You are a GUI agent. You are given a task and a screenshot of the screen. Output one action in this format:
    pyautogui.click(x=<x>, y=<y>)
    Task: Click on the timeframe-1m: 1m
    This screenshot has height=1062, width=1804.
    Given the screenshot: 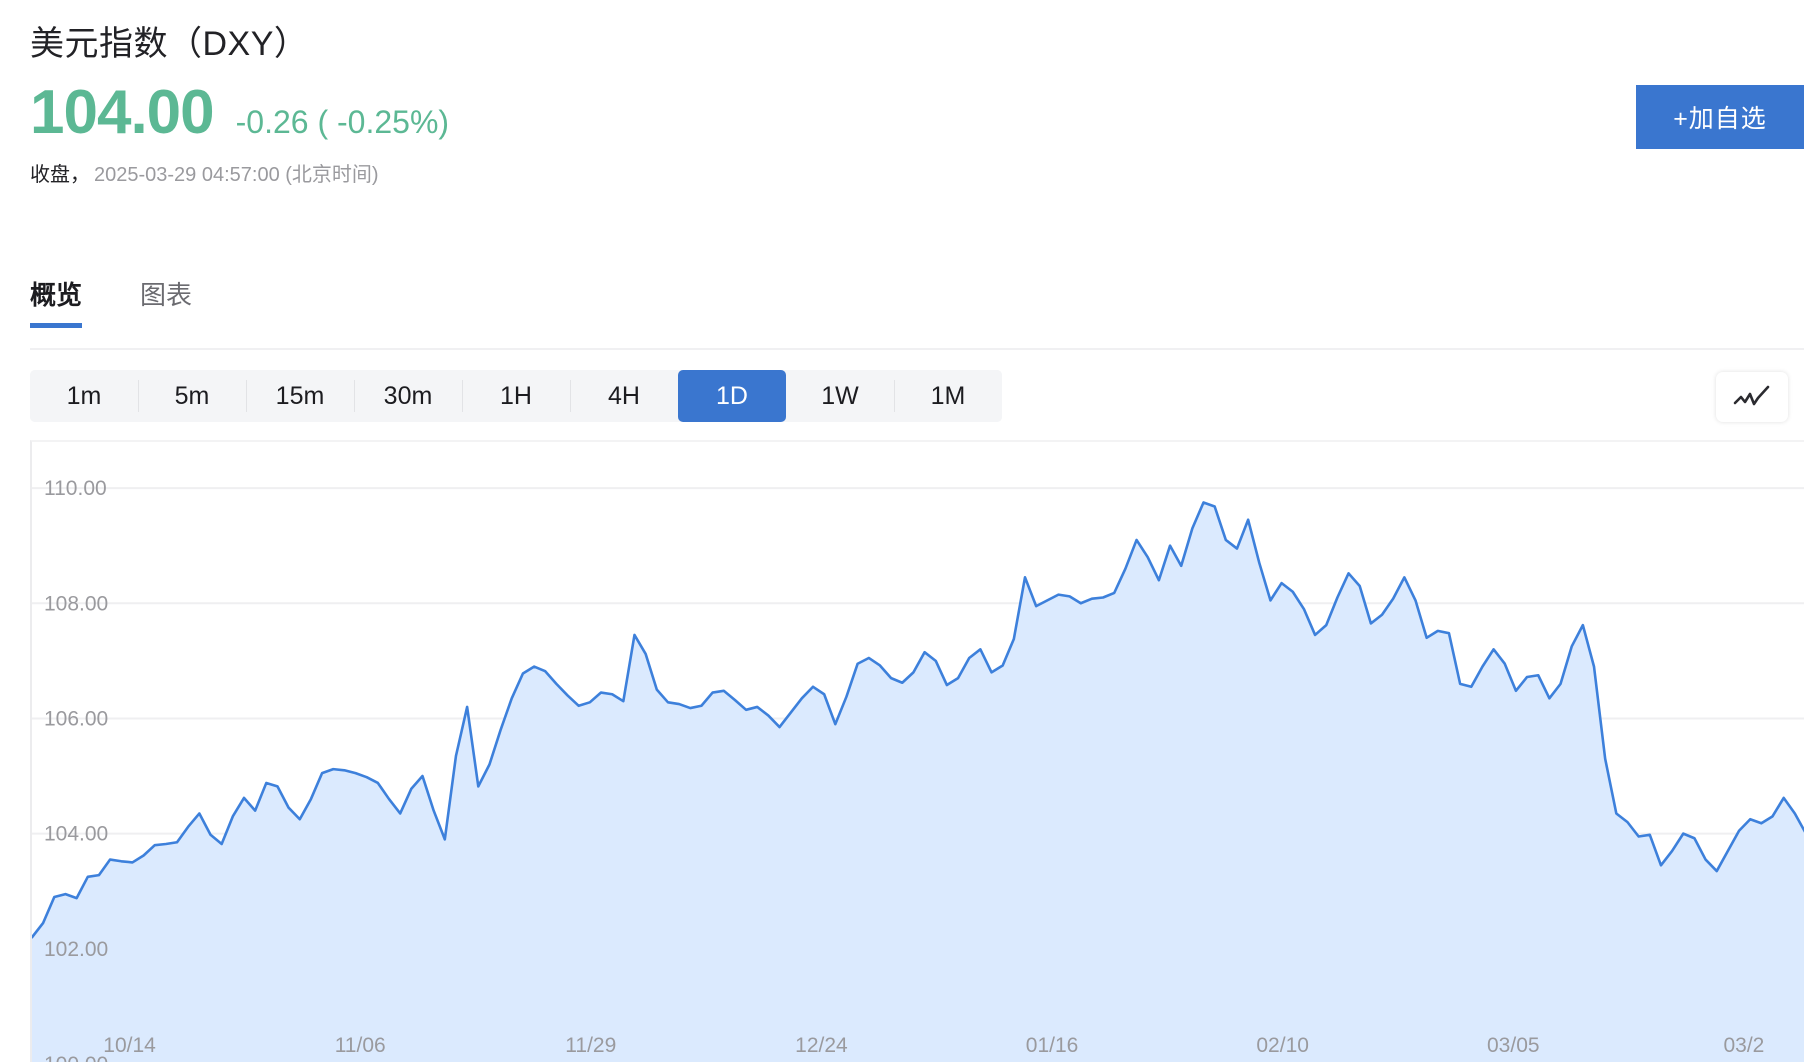 What is the action you would take?
    pyautogui.click(x=84, y=396)
    